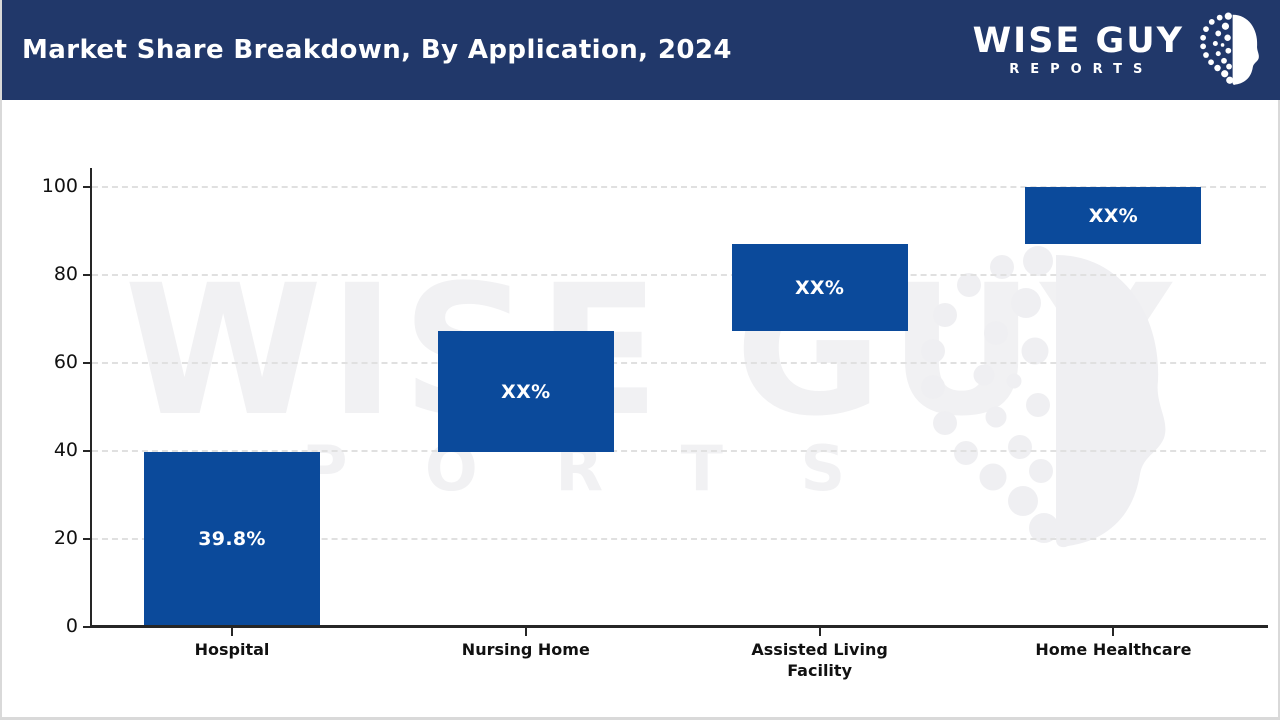 The width and height of the screenshot is (1280, 720). Describe the element at coordinates (65, 450) in the screenshot. I see `y-tick-label: 40` at that location.